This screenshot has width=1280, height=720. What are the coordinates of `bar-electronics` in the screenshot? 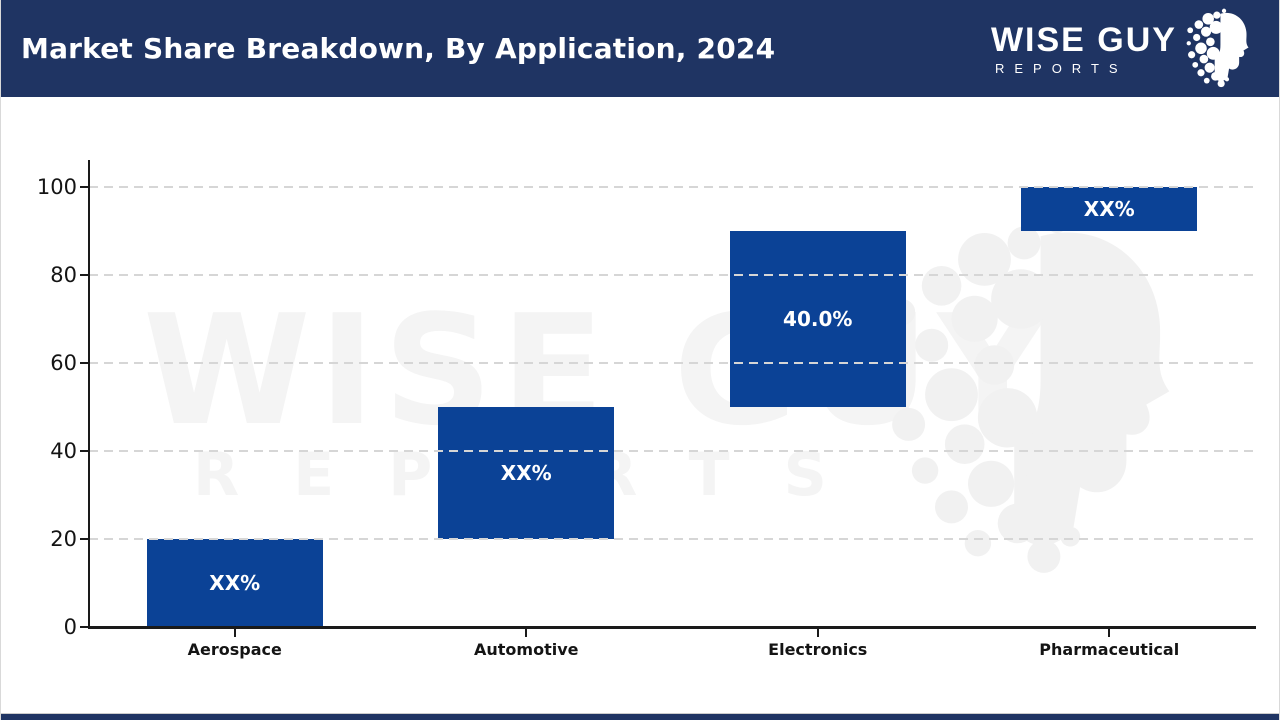 It's located at (817, 319).